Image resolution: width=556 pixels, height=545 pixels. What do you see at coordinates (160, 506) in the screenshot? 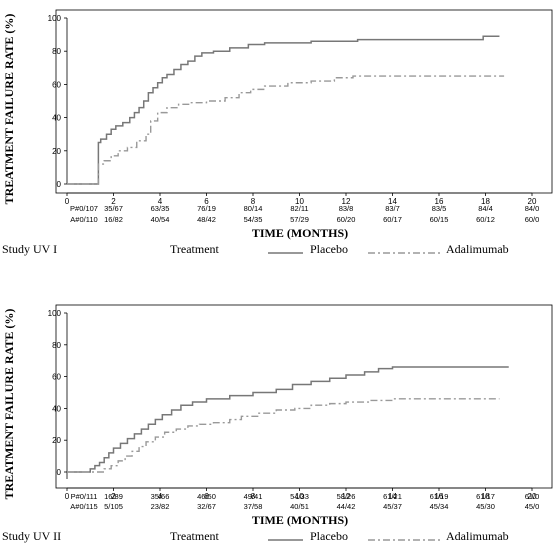
I see `at-risk-adalimumab-value: 23/82` at bounding box center [160, 506].